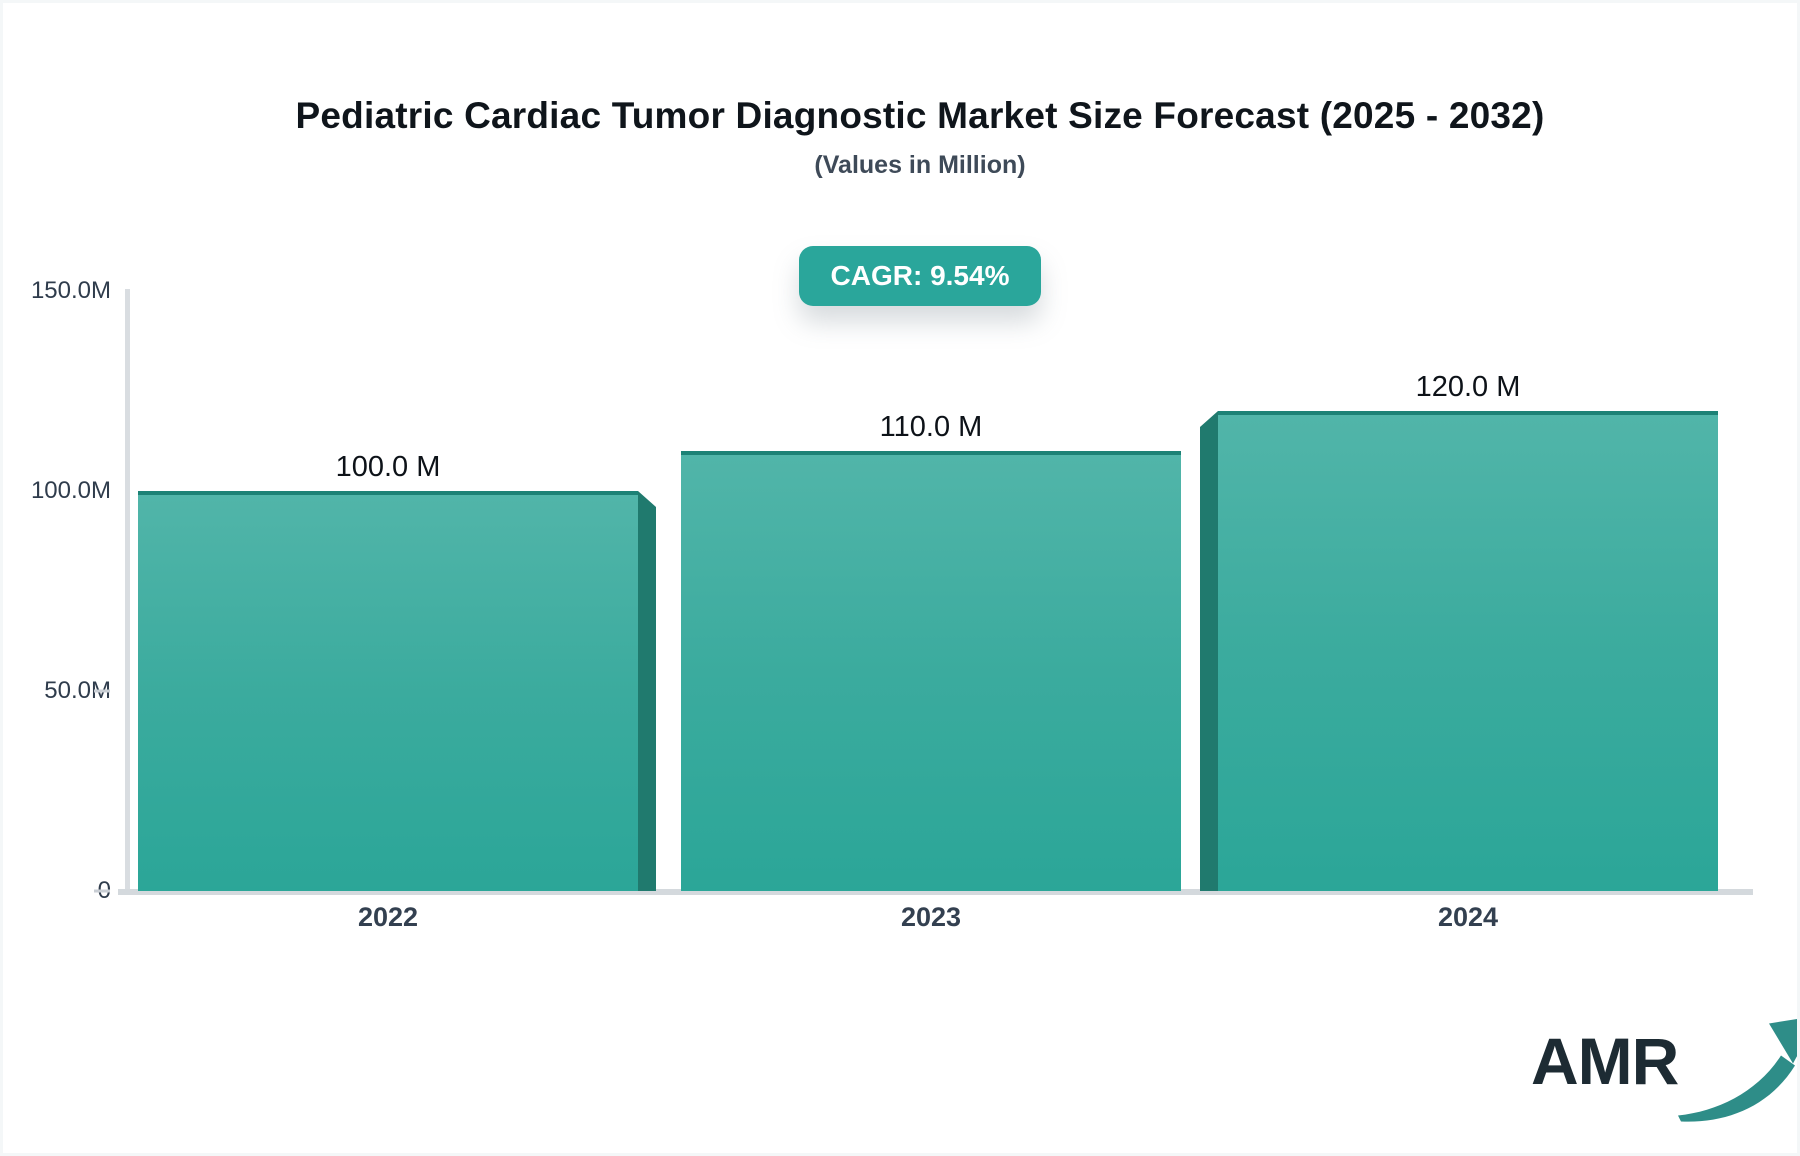 The image size is (1800, 1156). What do you see at coordinates (1737, 1070) in the screenshot?
I see `growth-arrow-icon` at bounding box center [1737, 1070].